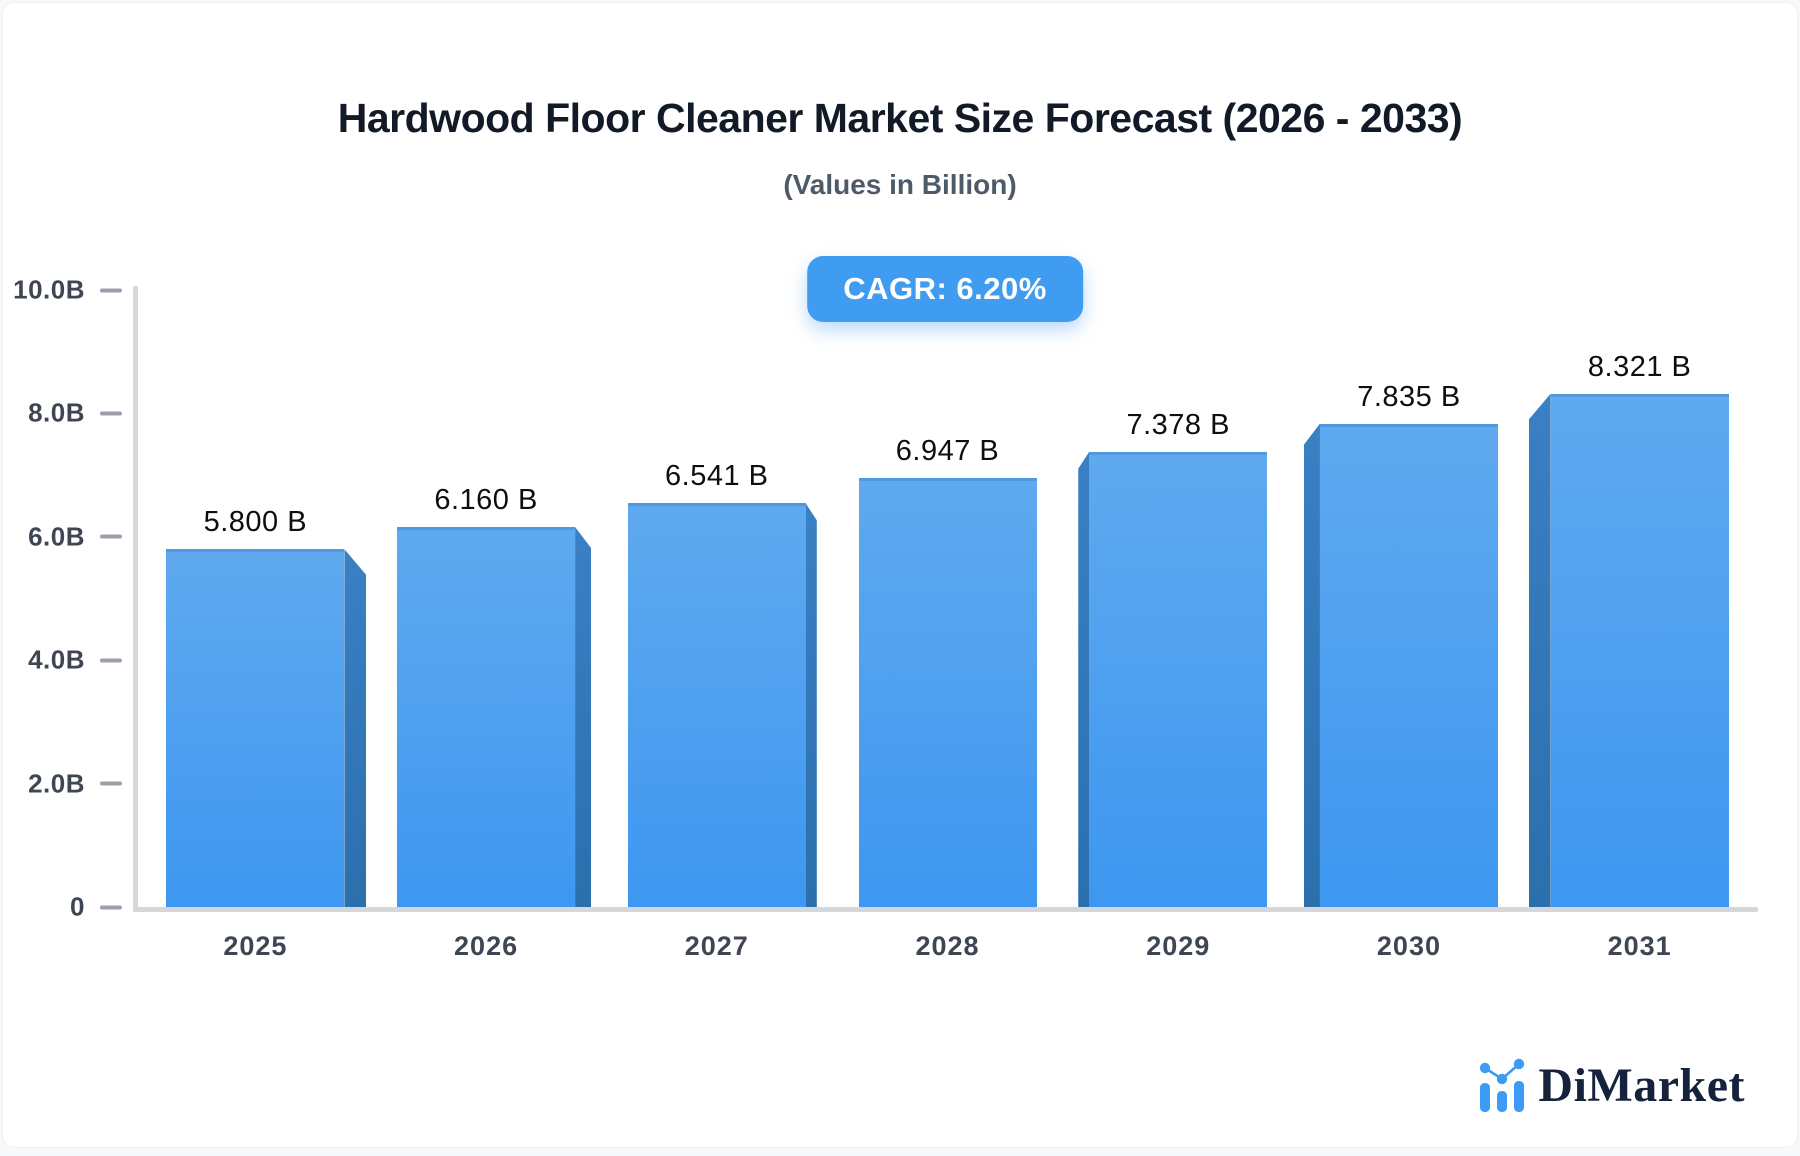 Image resolution: width=1800 pixels, height=1156 pixels. I want to click on bar-2031: 8.321 B, so click(1628, 629).